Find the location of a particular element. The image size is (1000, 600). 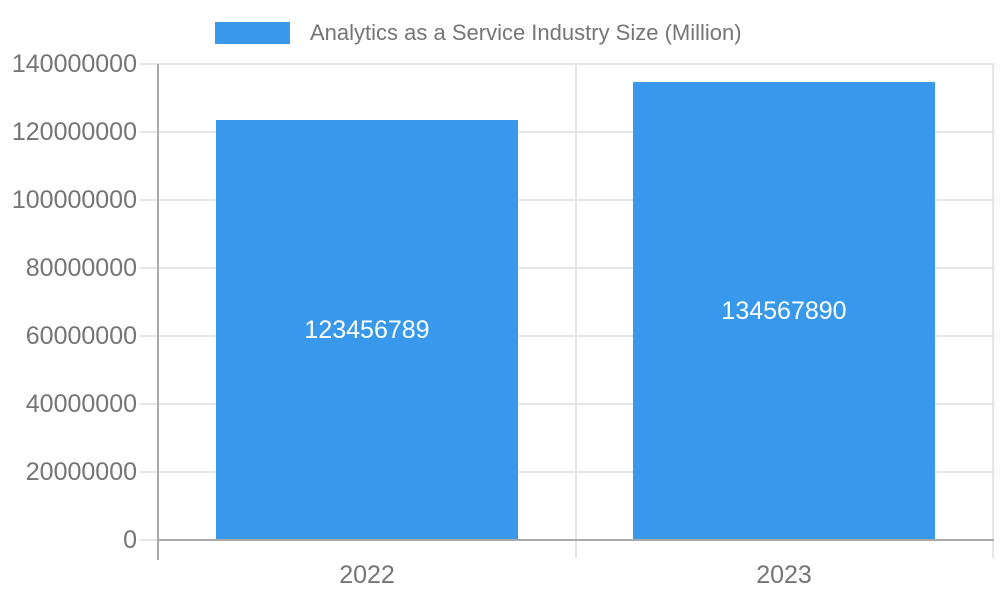

plot-right-border is located at coordinates (993, 311).